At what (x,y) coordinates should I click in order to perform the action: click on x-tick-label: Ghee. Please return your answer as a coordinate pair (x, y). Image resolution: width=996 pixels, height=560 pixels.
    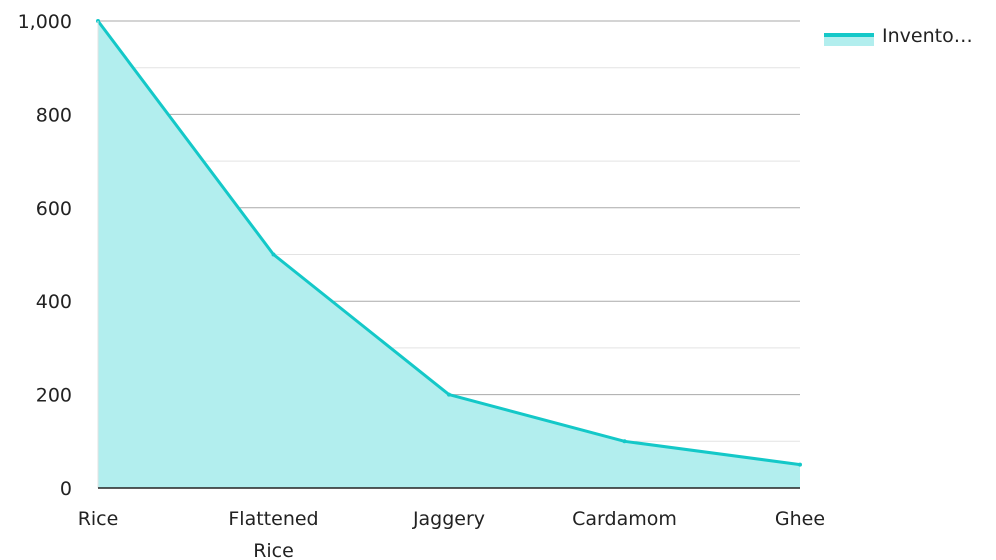
    Looking at the image, I should click on (800, 519).